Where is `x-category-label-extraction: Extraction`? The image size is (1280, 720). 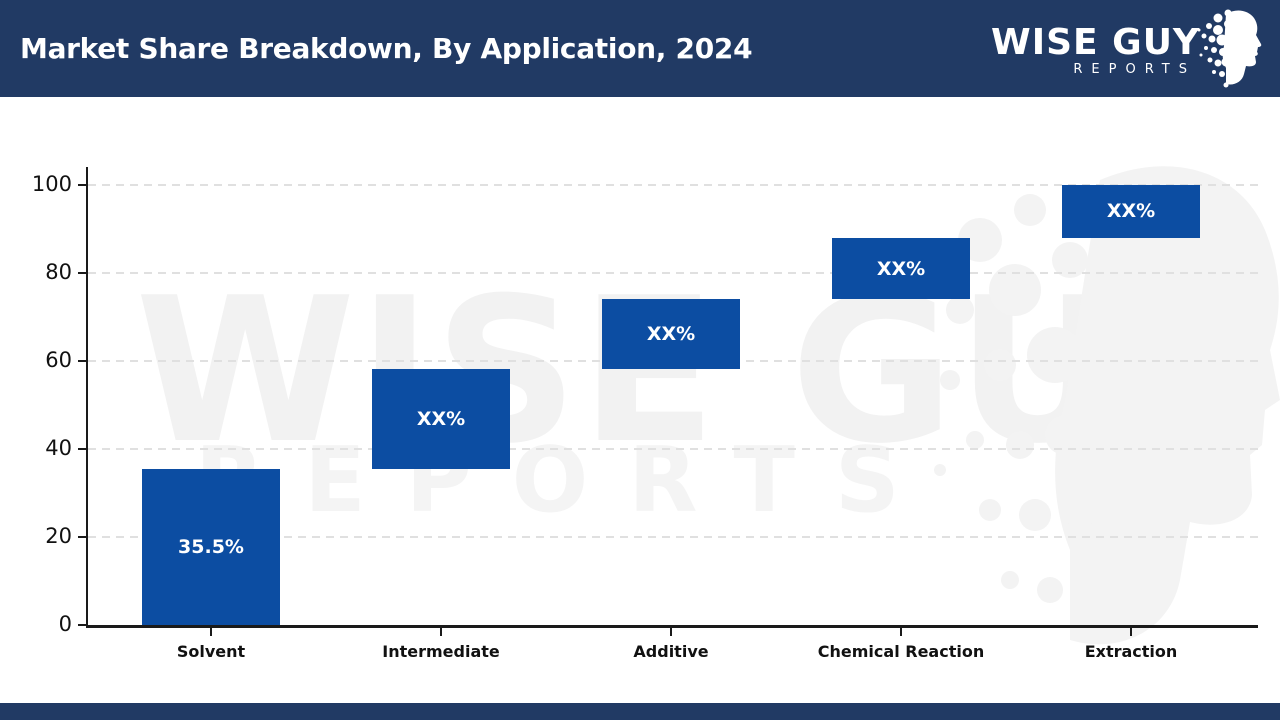 x-category-label-extraction: Extraction is located at coordinates (1131, 651).